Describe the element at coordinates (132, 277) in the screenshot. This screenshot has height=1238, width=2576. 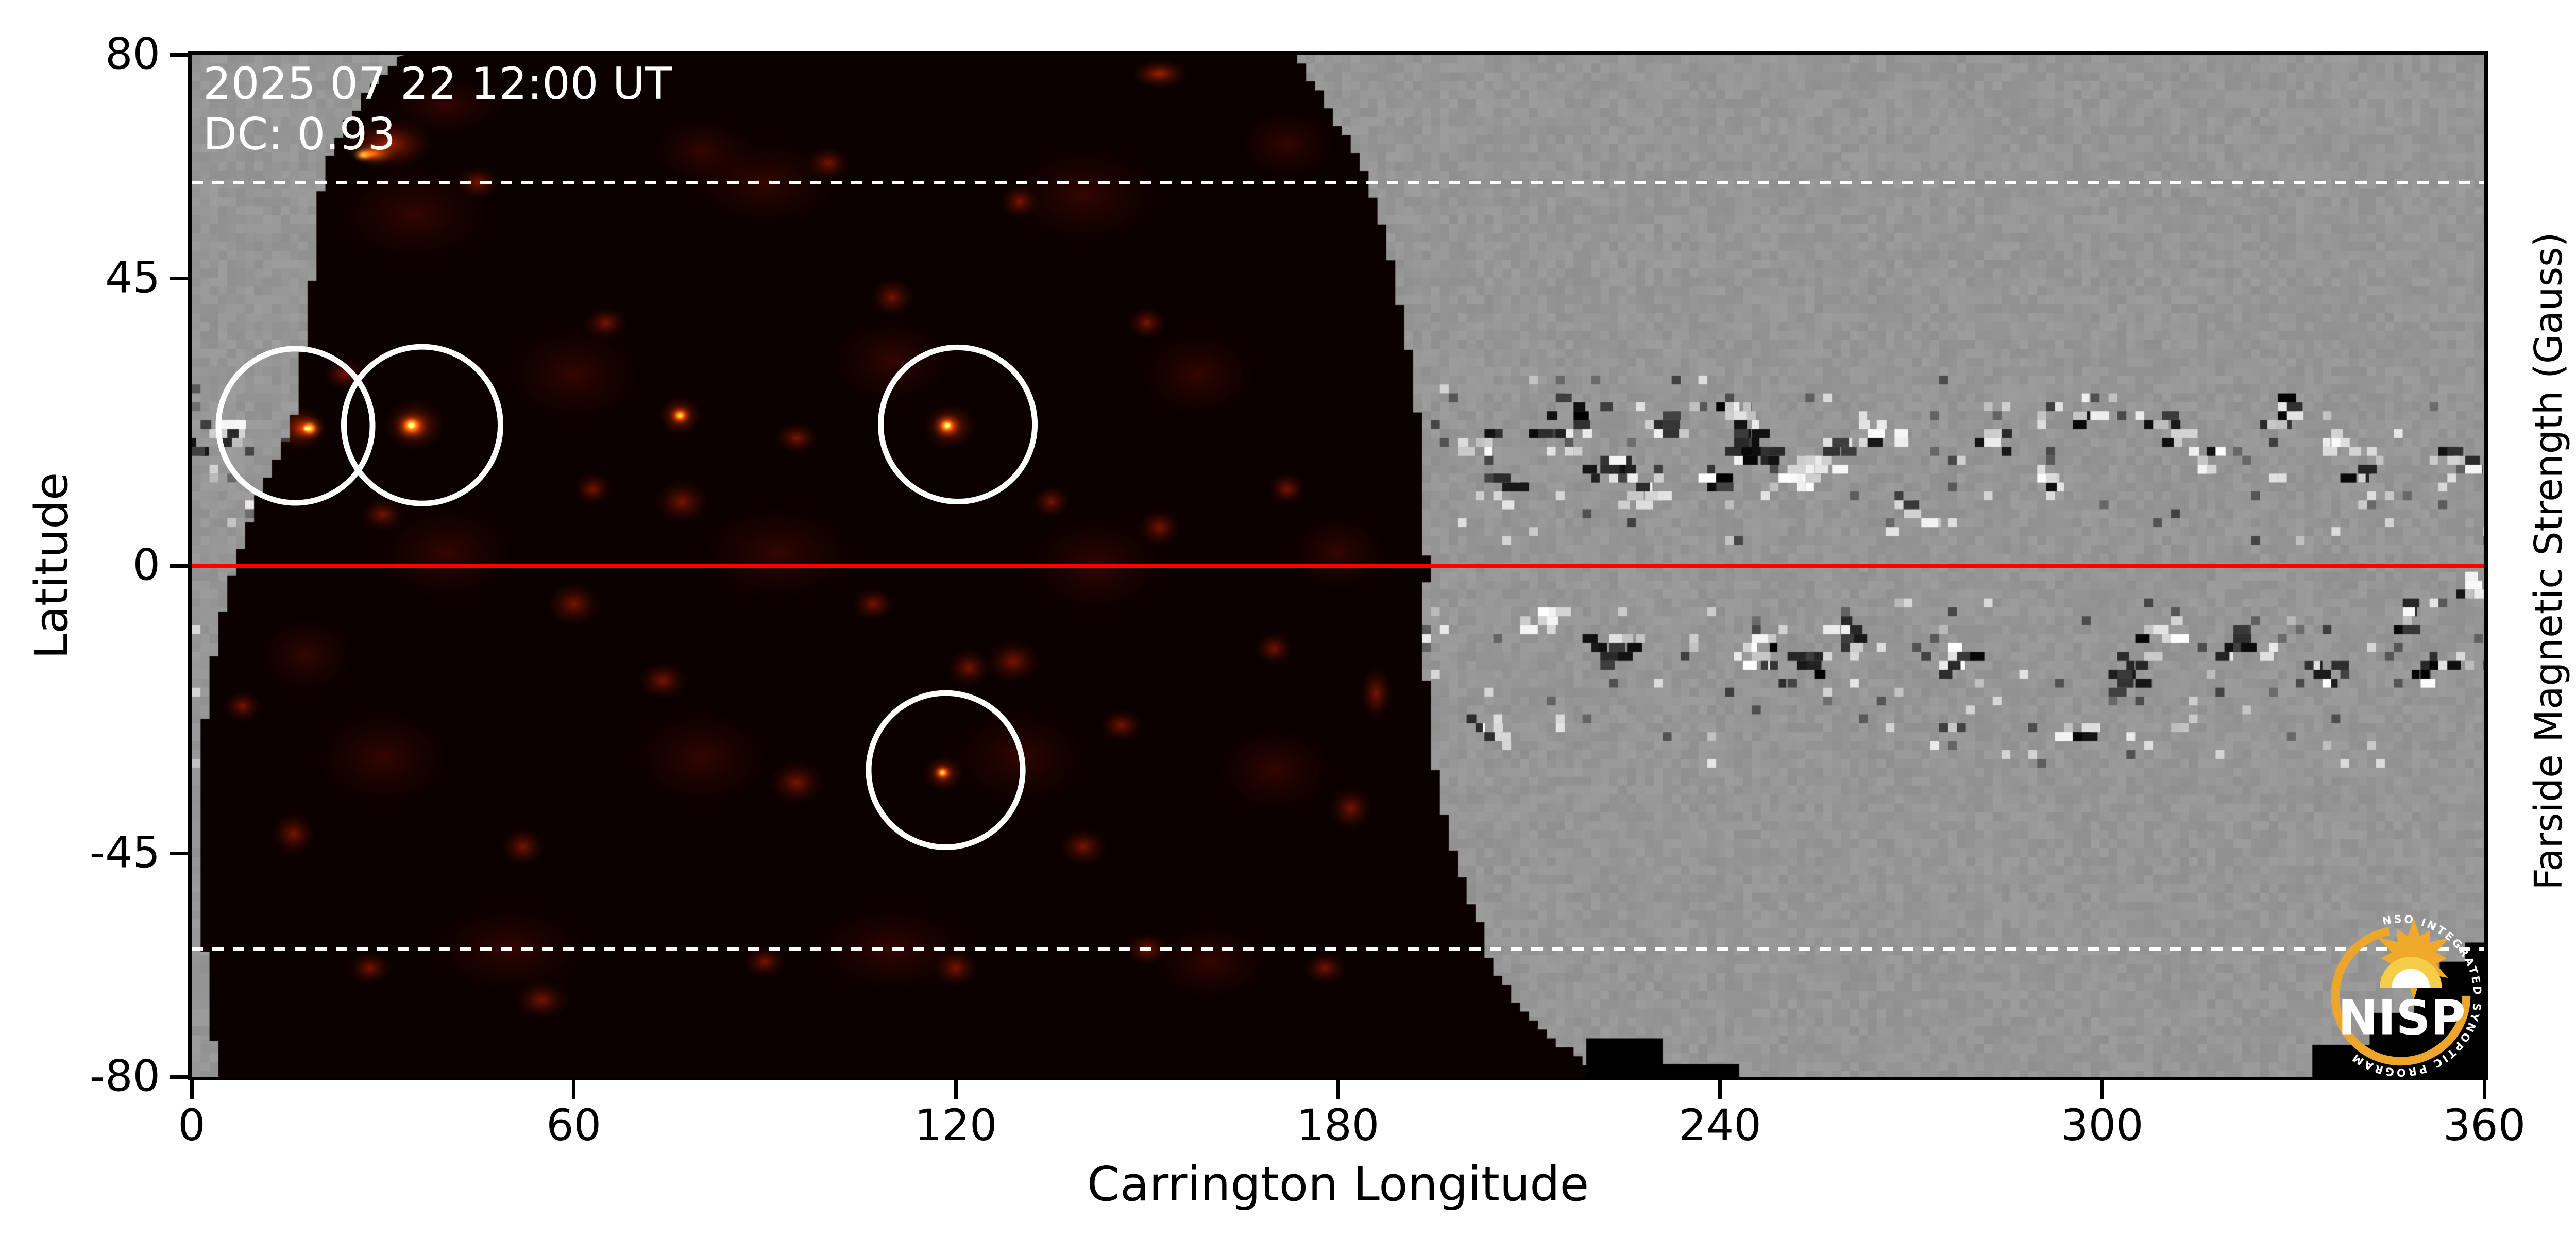
I see `y-tick-label: 45` at that location.